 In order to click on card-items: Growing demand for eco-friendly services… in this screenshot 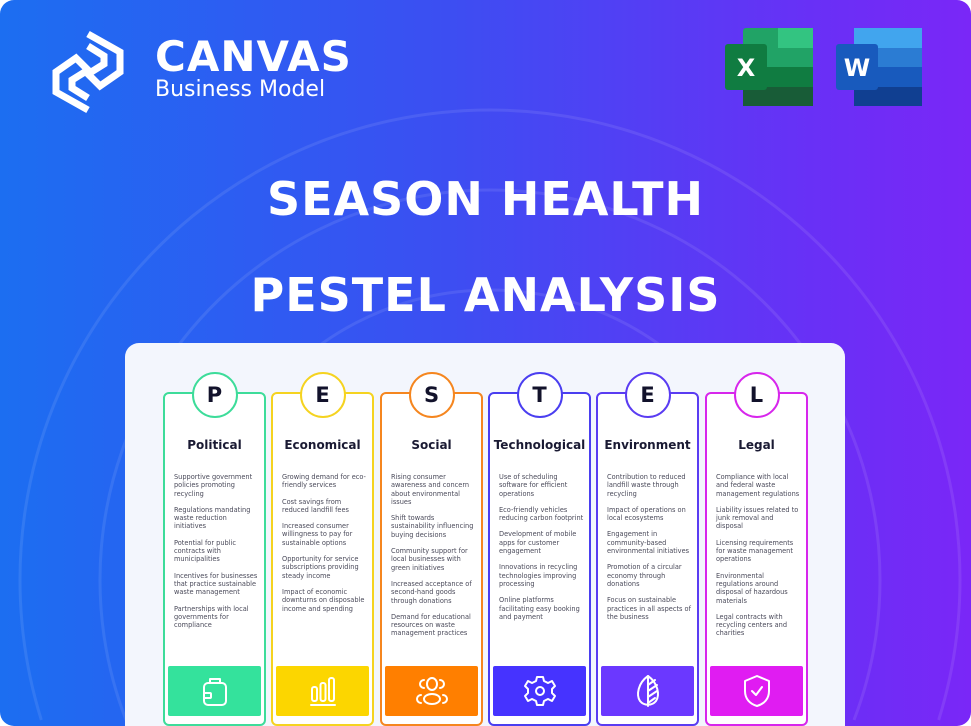, I will do `click(325, 547)`.